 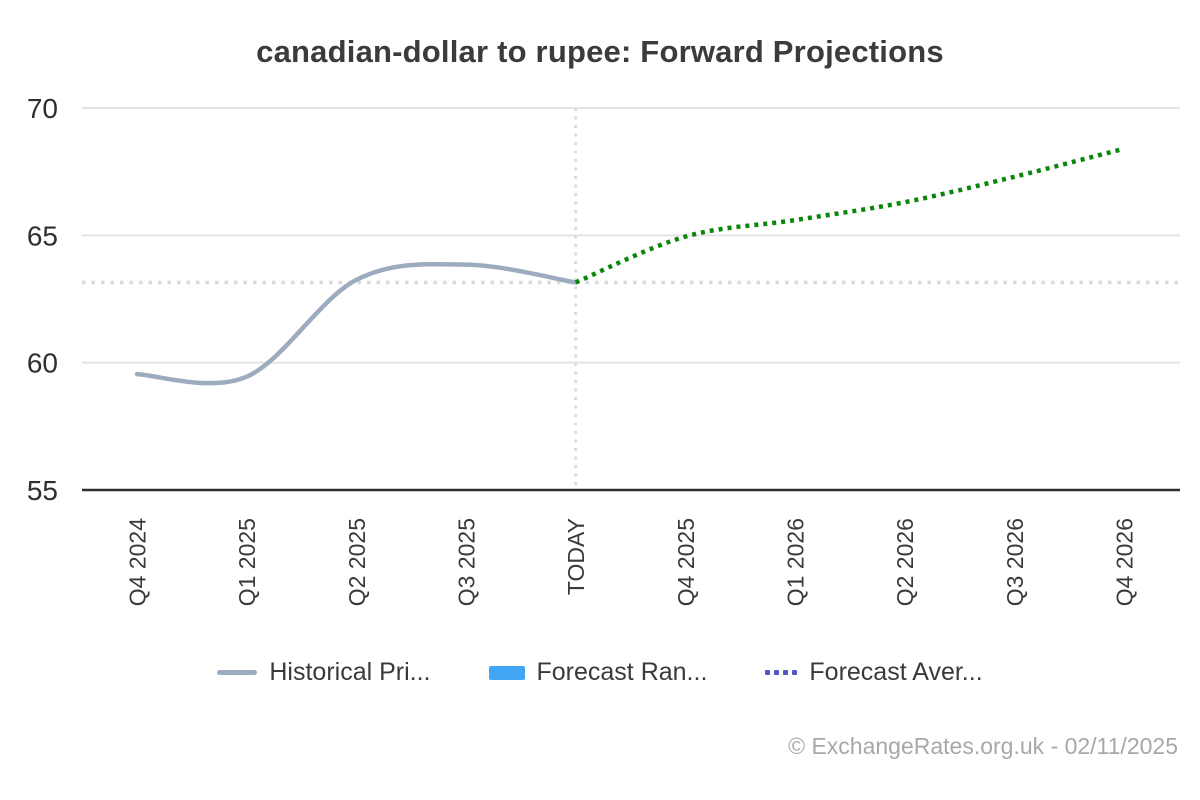 What do you see at coordinates (247, 562) in the screenshot?
I see `x-axis-tick-label: Q1 2025` at bounding box center [247, 562].